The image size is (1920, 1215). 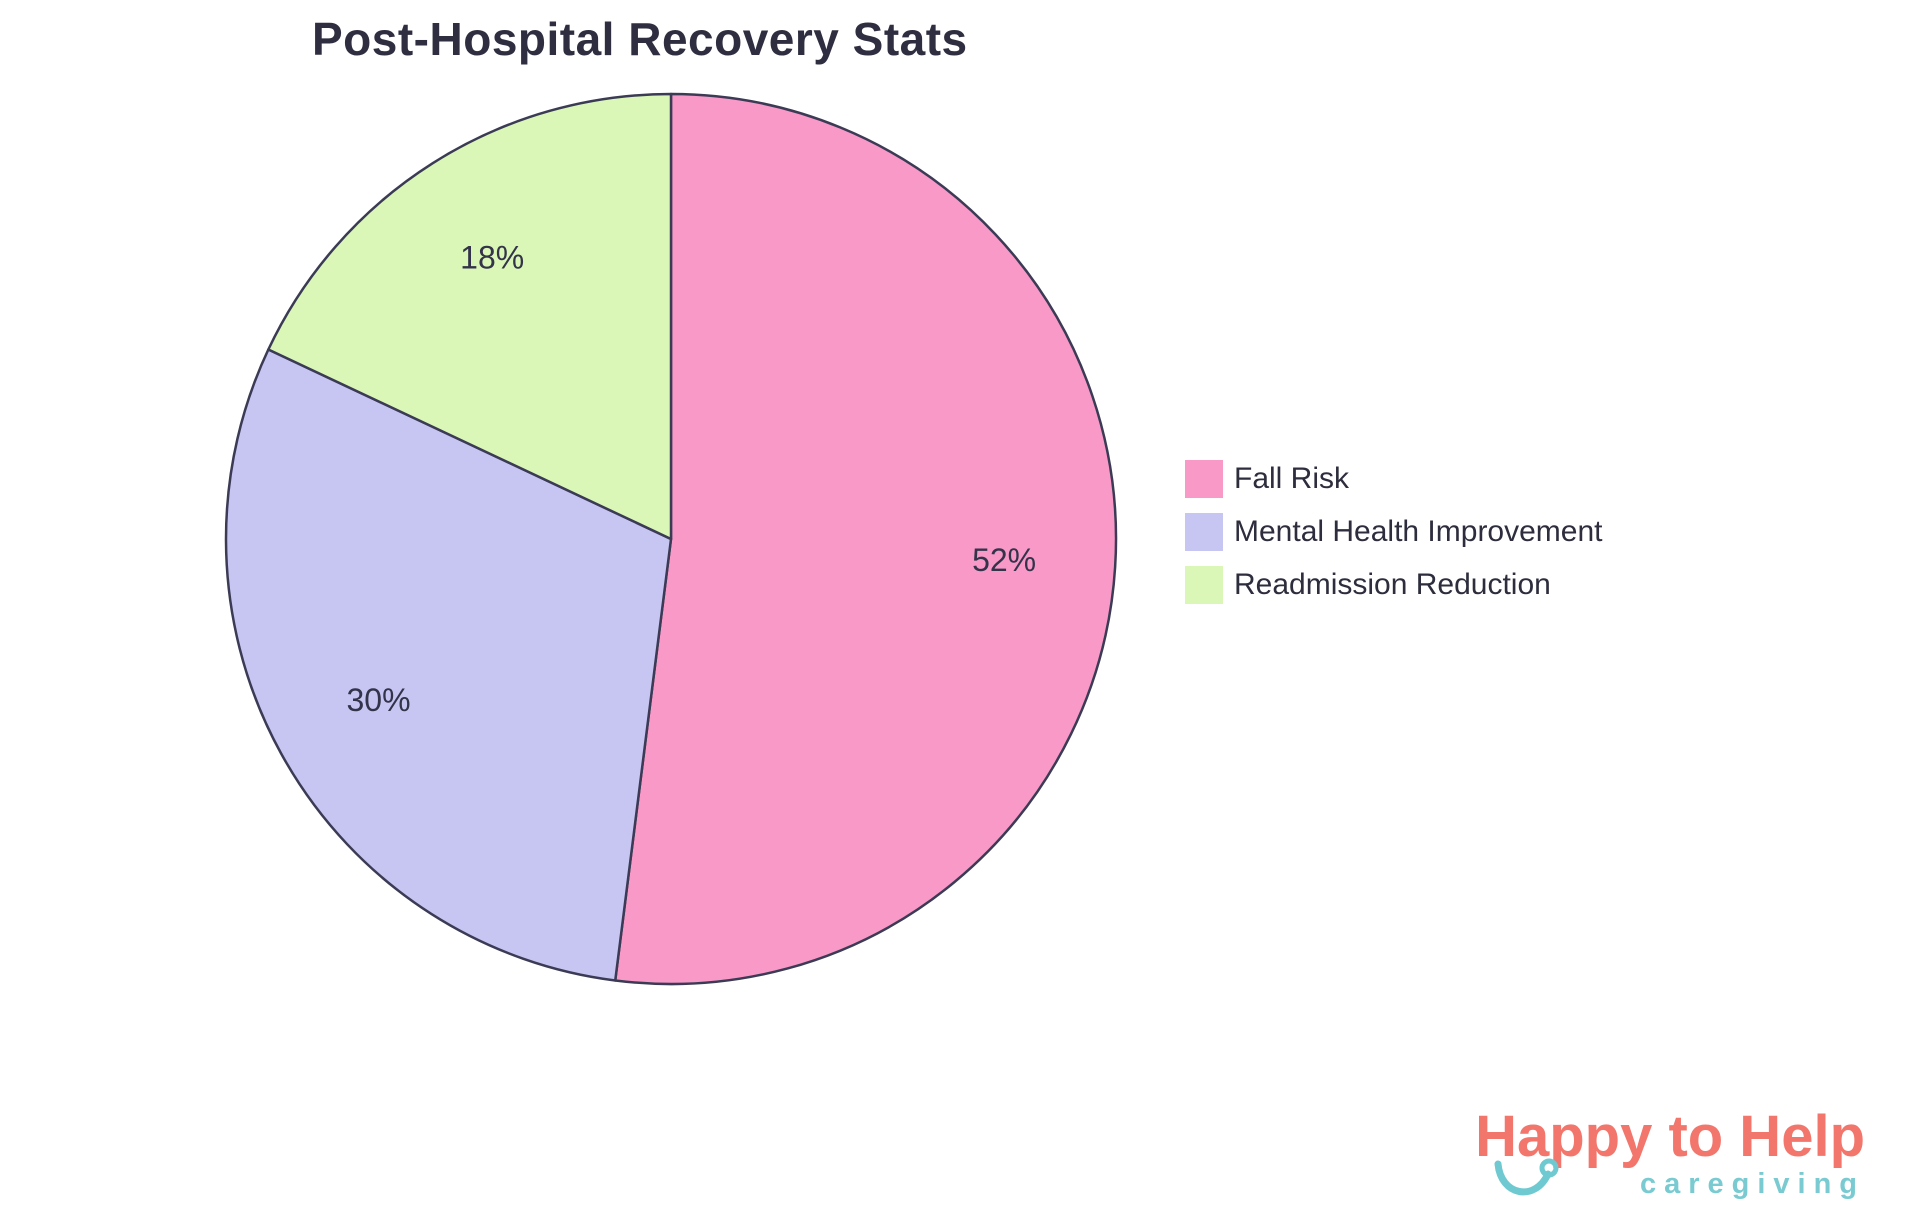 I want to click on legend-item-fall-risk: Fall Risk, so click(x=1394, y=479).